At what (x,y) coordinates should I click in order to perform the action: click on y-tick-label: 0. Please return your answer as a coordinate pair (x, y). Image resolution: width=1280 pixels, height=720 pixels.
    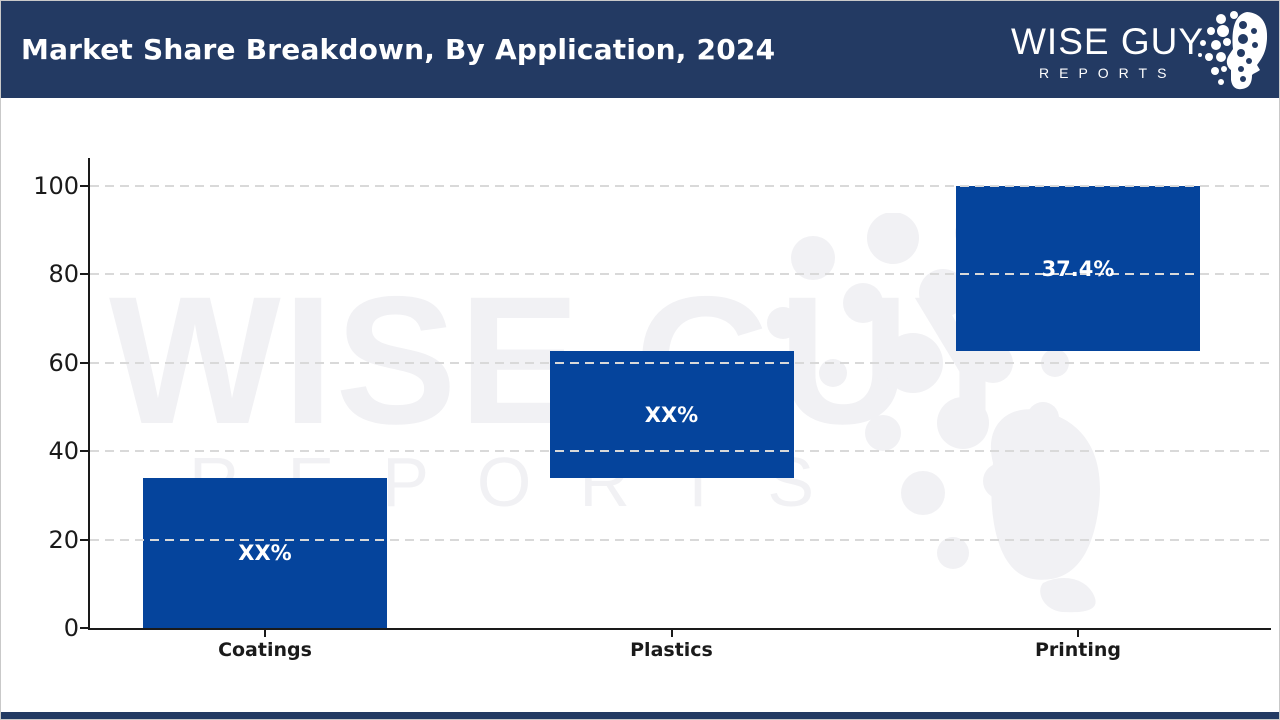
    Looking at the image, I should click on (71, 628).